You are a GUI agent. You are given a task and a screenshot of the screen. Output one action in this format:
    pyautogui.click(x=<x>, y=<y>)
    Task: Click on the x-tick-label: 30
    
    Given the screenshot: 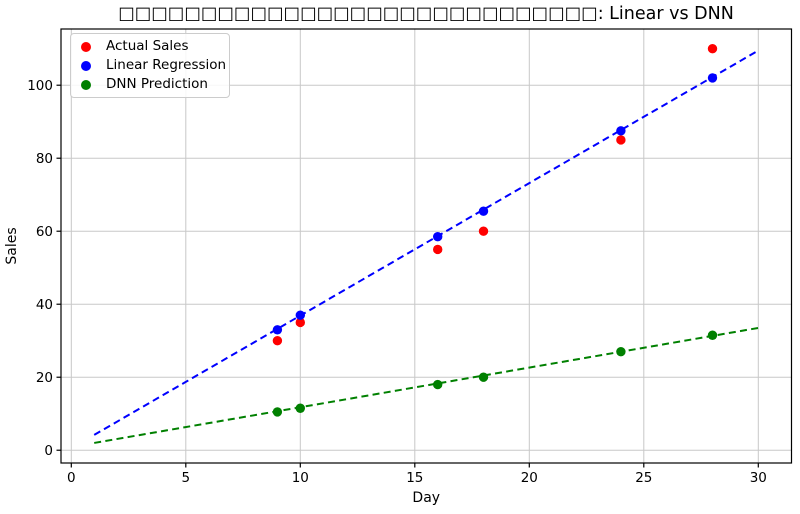 What is the action you would take?
    pyautogui.click(x=758, y=478)
    